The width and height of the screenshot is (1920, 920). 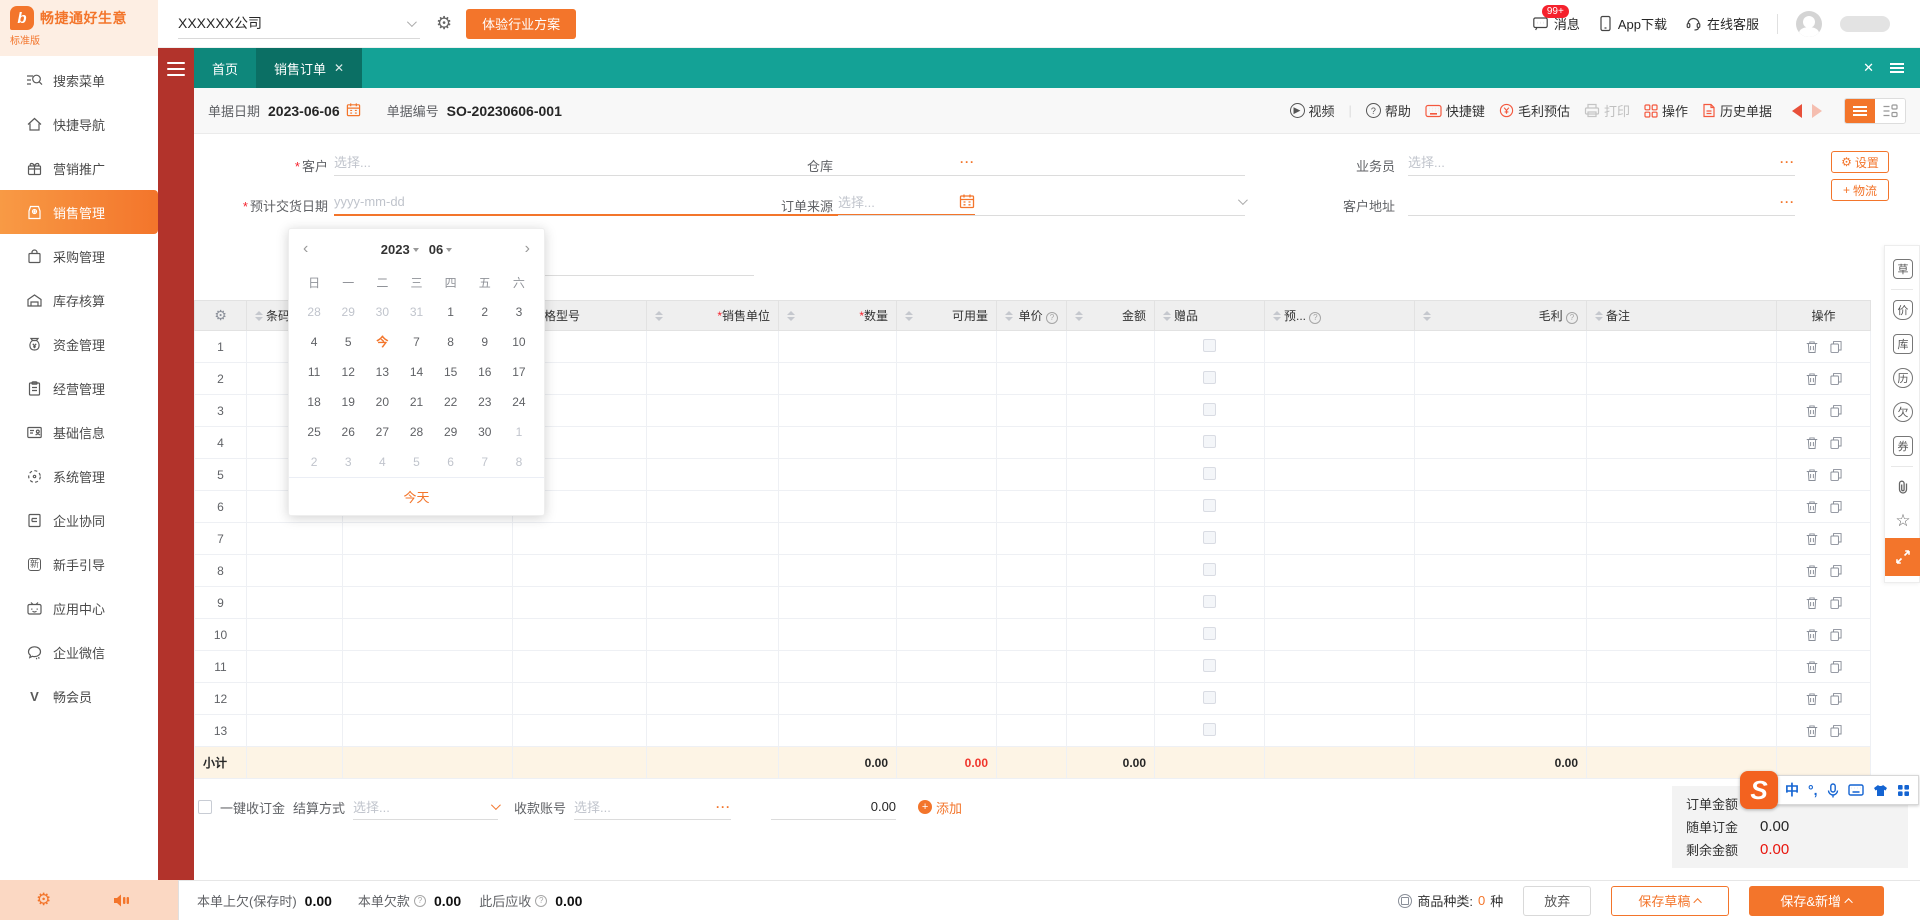 I want to click on company-select: XXXXXX公司, so click(x=299, y=24).